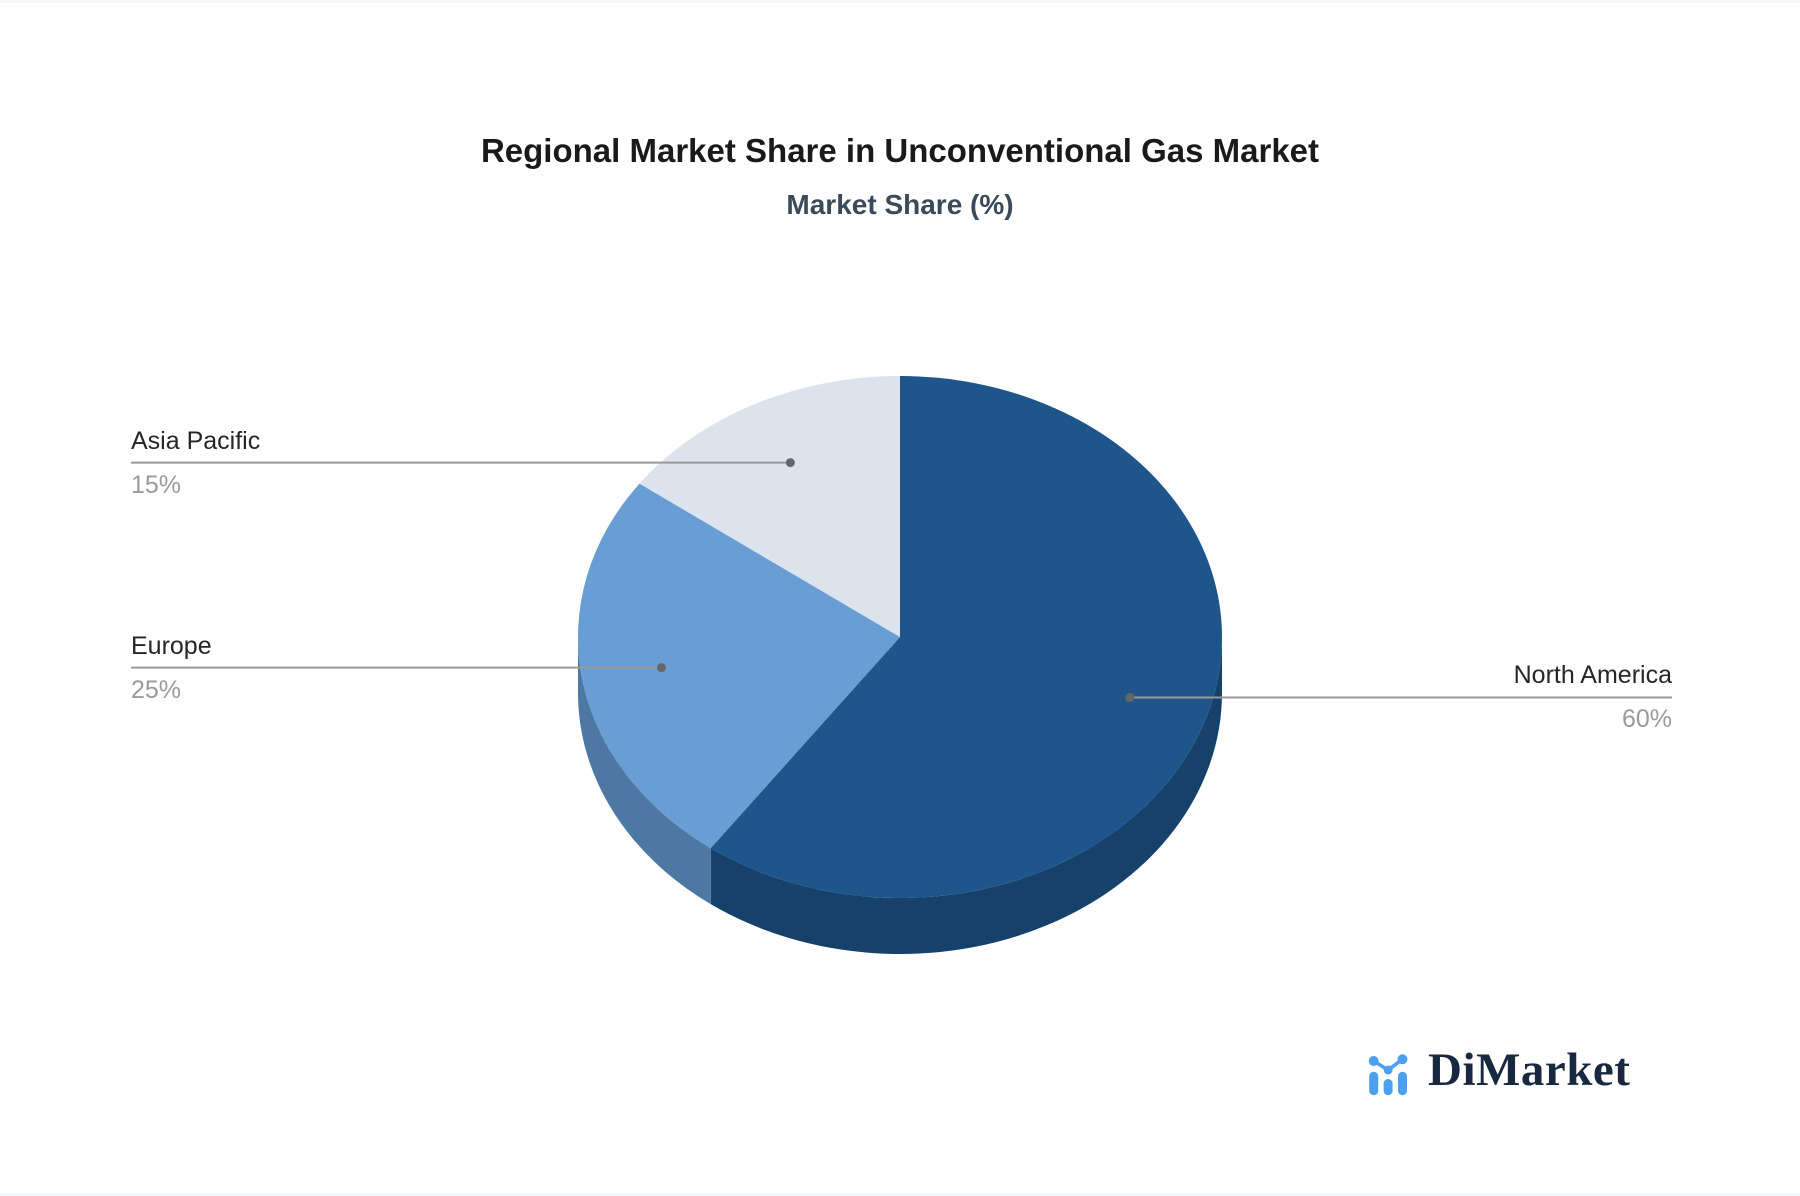 This screenshot has width=1800, height=1196. Describe the element at coordinates (1646, 719) in the screenshot. I see `datalabel-value: 60%` at that location.